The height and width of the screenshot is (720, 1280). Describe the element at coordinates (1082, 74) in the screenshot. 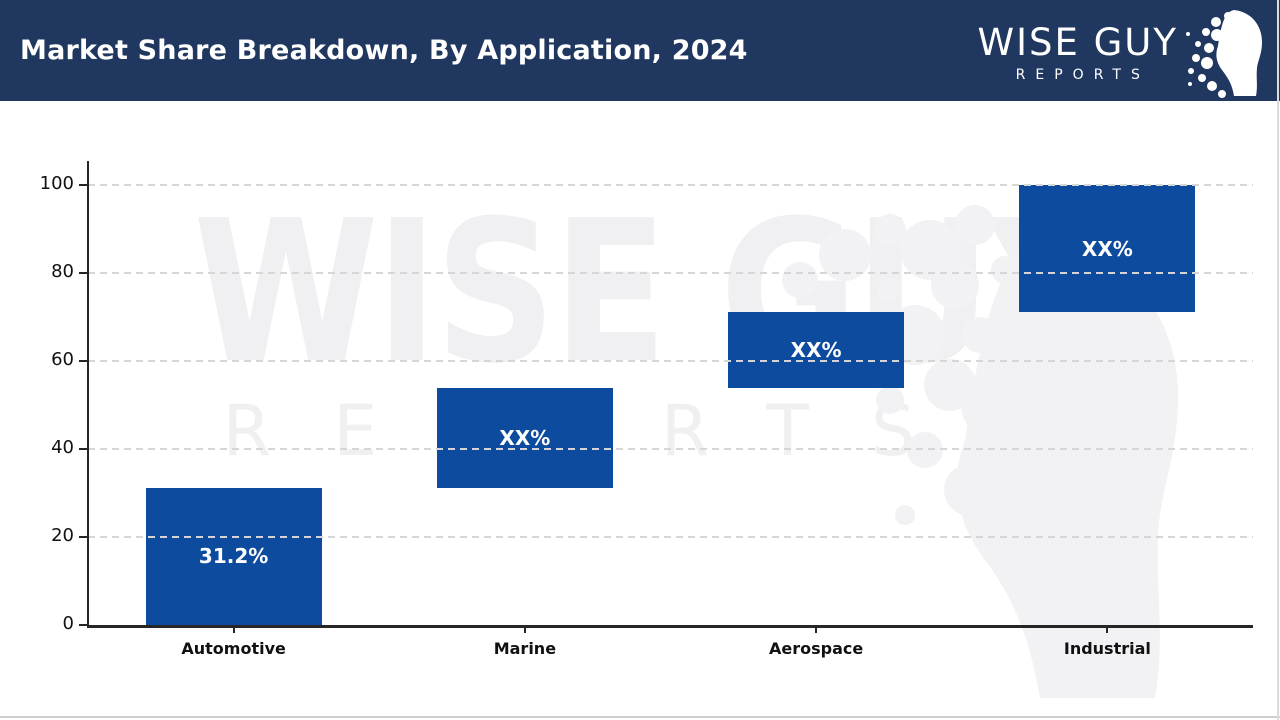

I see `logo-subtitle: REPORTS` at that location.